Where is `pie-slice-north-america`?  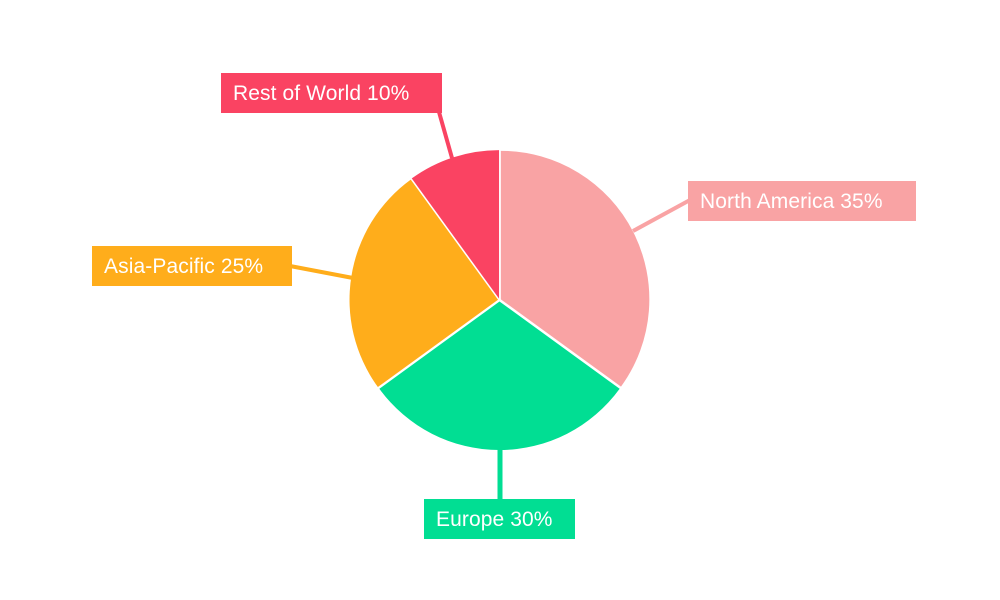
pie-slice-north-america is located at coordinates (575, 268).